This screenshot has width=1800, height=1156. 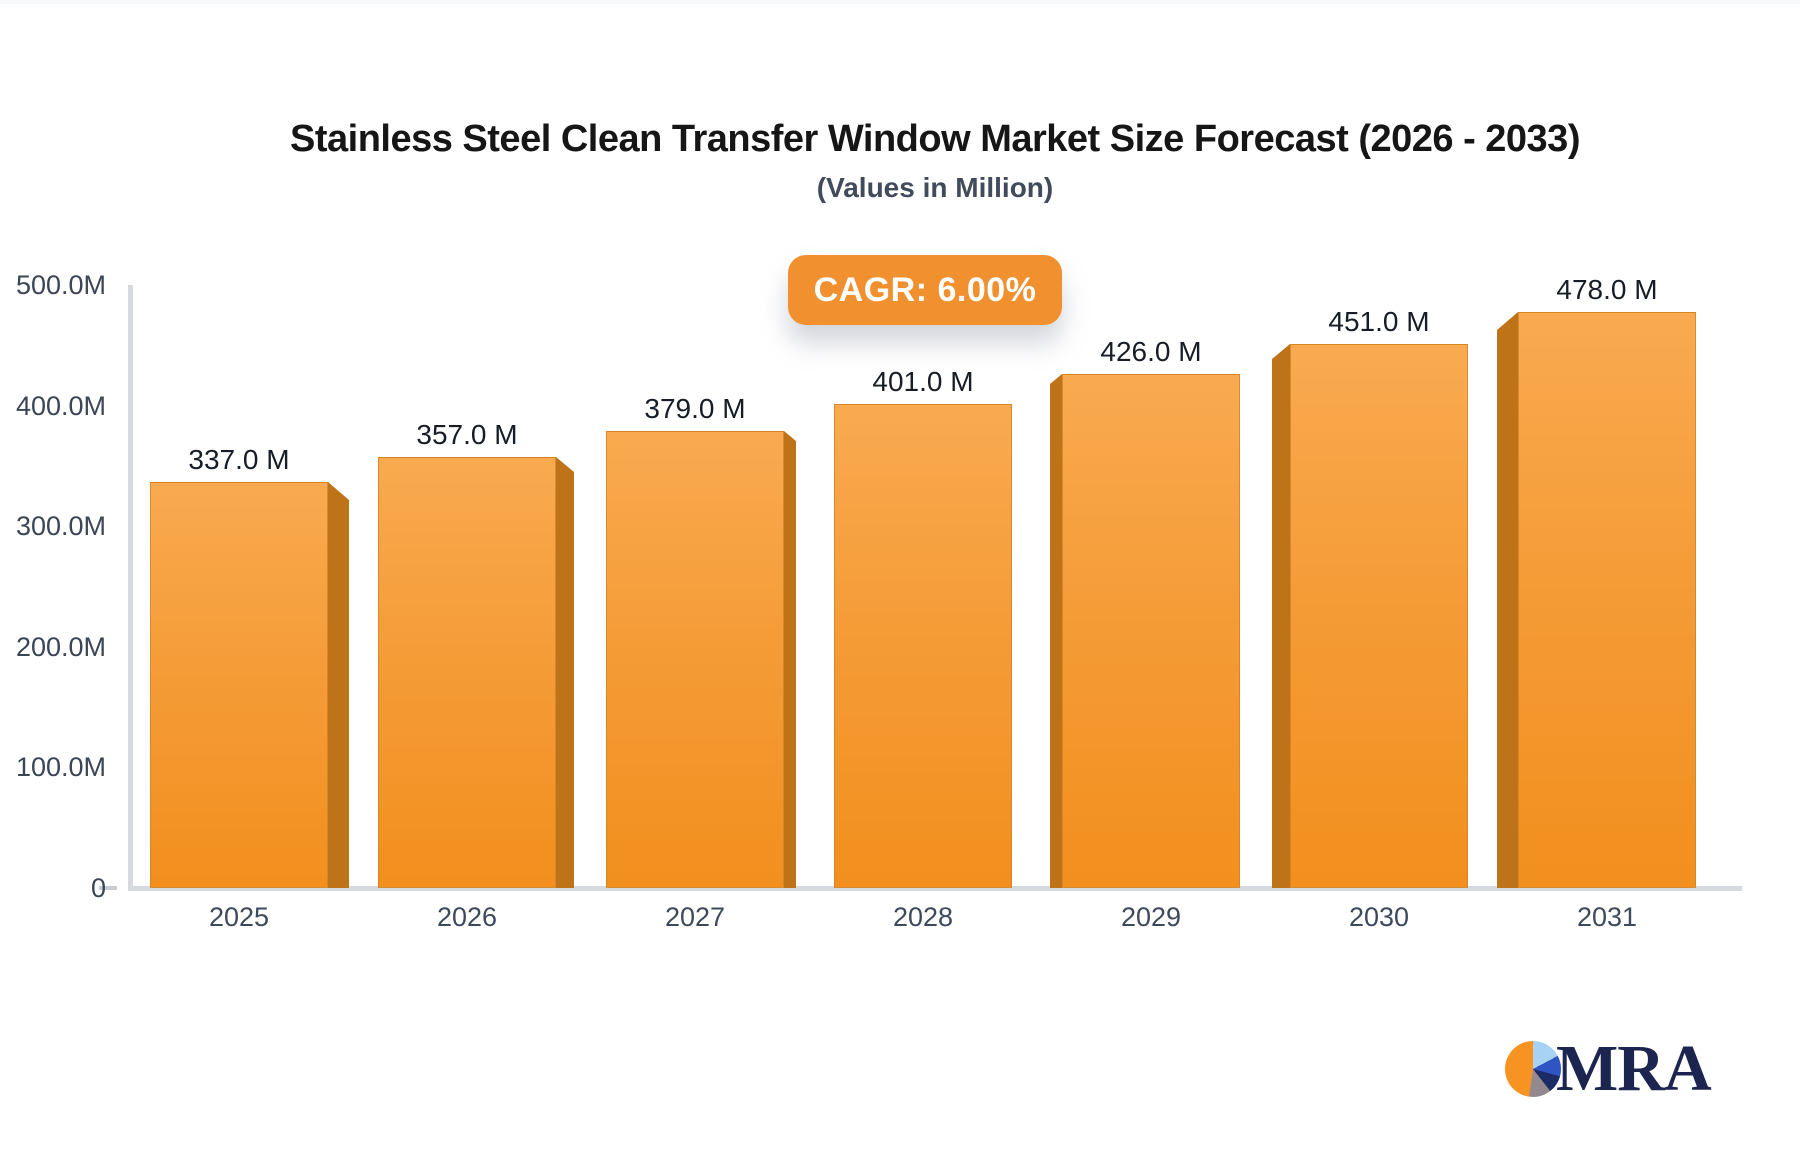 What do you see at coordinates (467, 917) in the screenshot?
I see `x-tick-label: 2026` at bounding box center [467, 917].